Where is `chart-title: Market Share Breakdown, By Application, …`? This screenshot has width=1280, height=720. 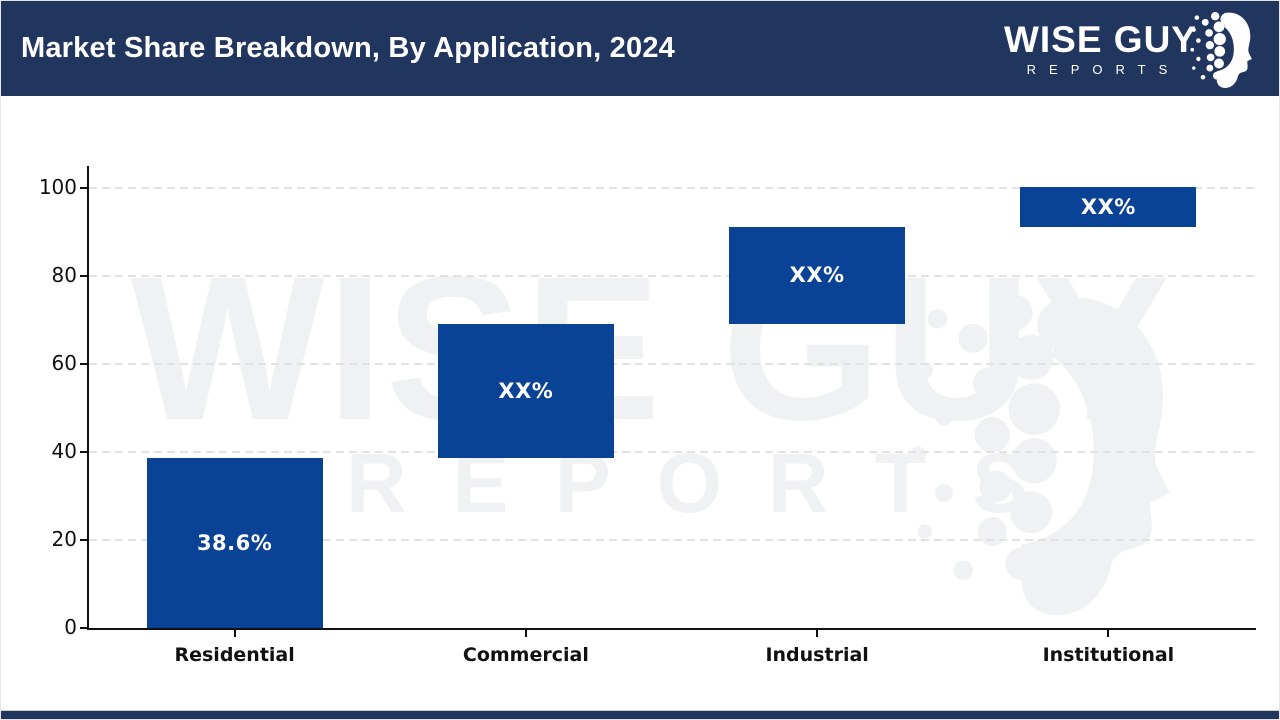 chart-title: Market Share Breakdown, By Application, … is located at coordinates (348, 48).